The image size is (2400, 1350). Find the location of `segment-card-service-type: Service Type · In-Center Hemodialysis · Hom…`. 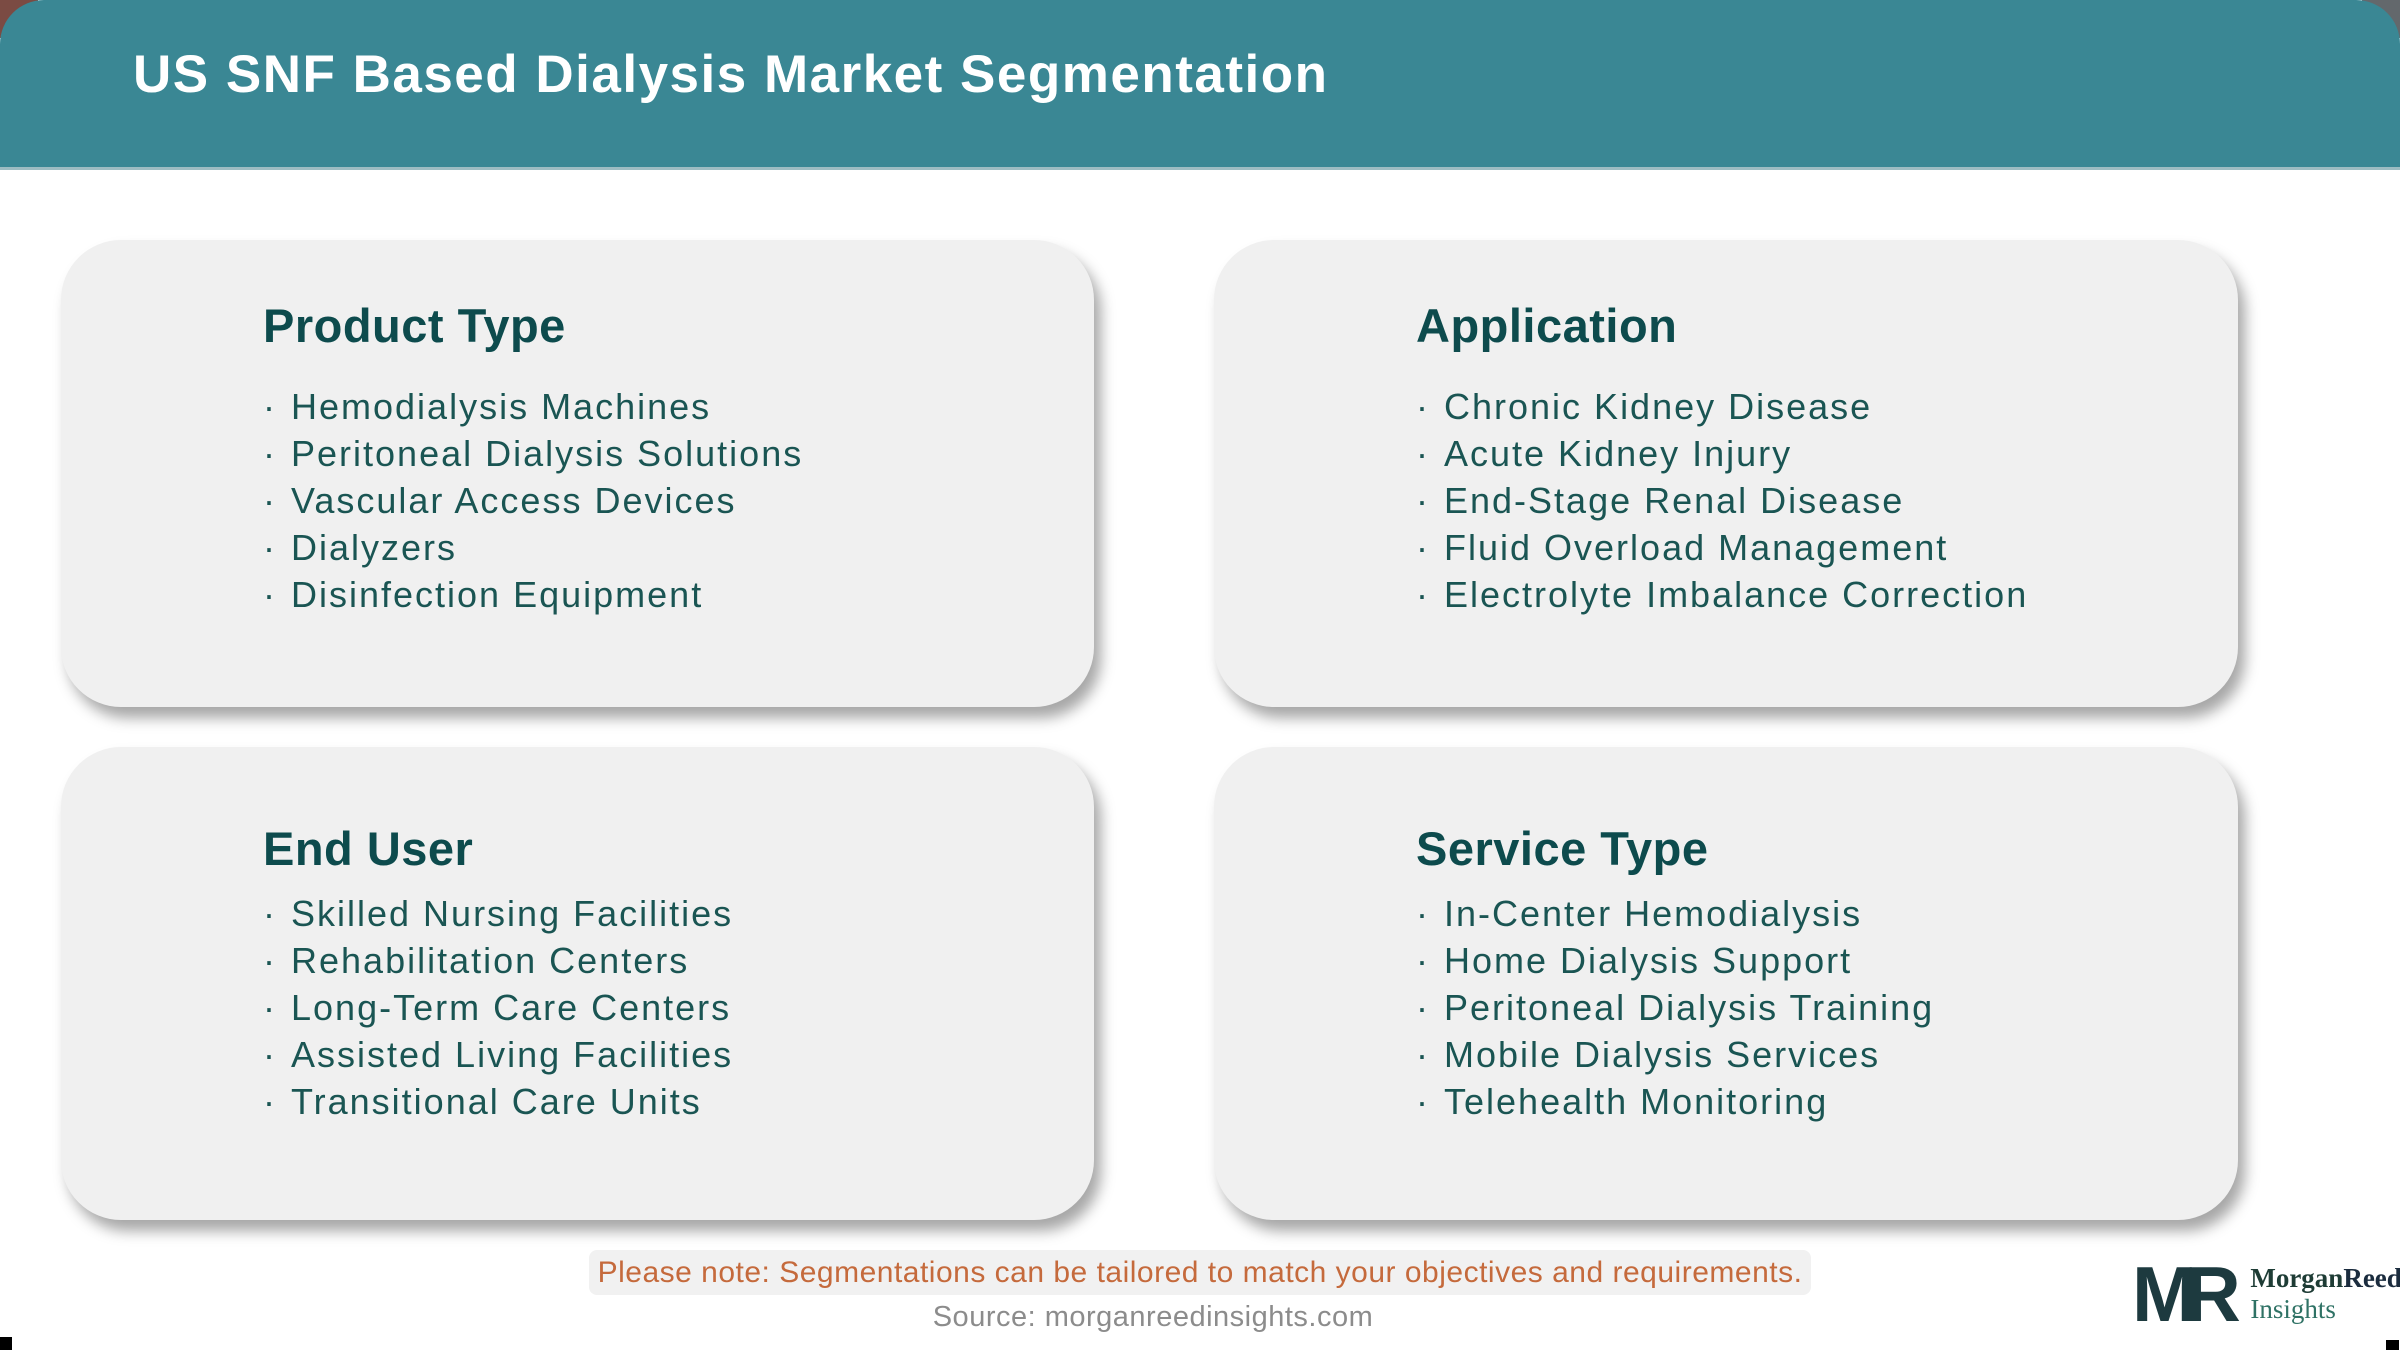

segment-card-service-type: Service Type · In-Center Hemodialysis · Hom… is located at coordinates (1726, 983).